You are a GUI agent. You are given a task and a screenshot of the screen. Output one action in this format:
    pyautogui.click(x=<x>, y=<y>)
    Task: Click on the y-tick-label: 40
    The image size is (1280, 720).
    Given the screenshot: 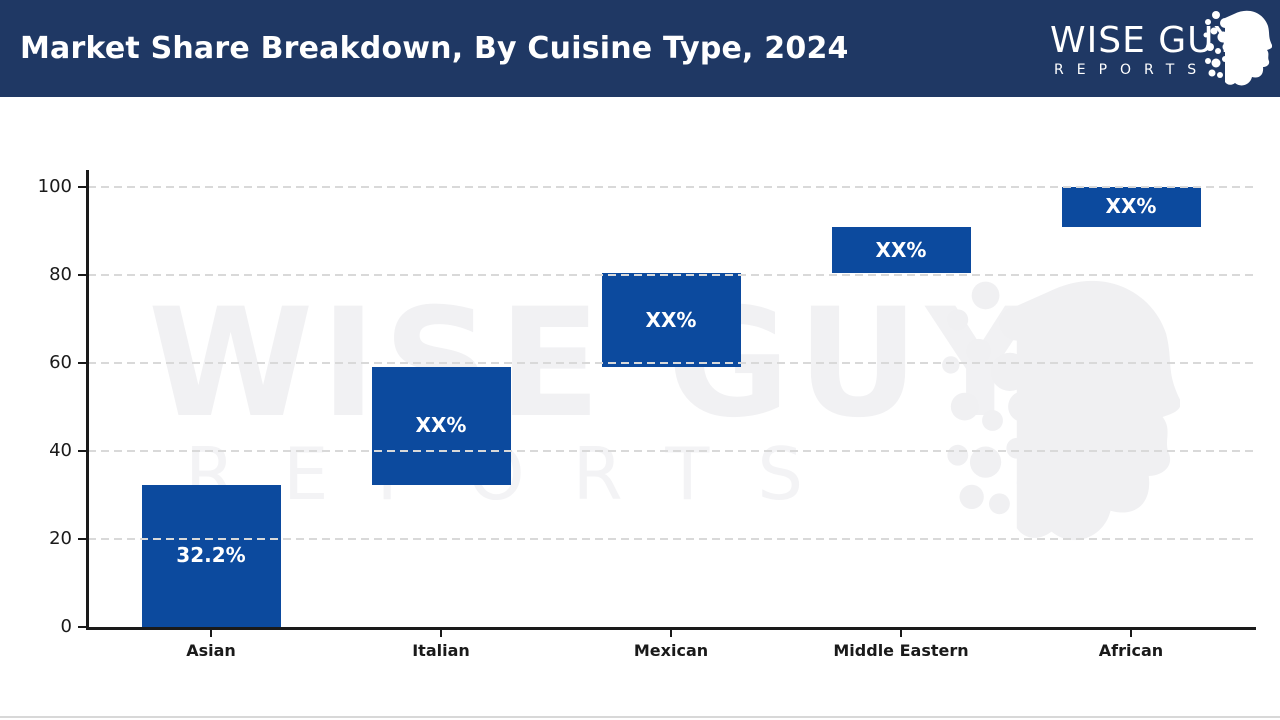 What is the action you would take?
    pyautogui.click(x=60, y=450)
    